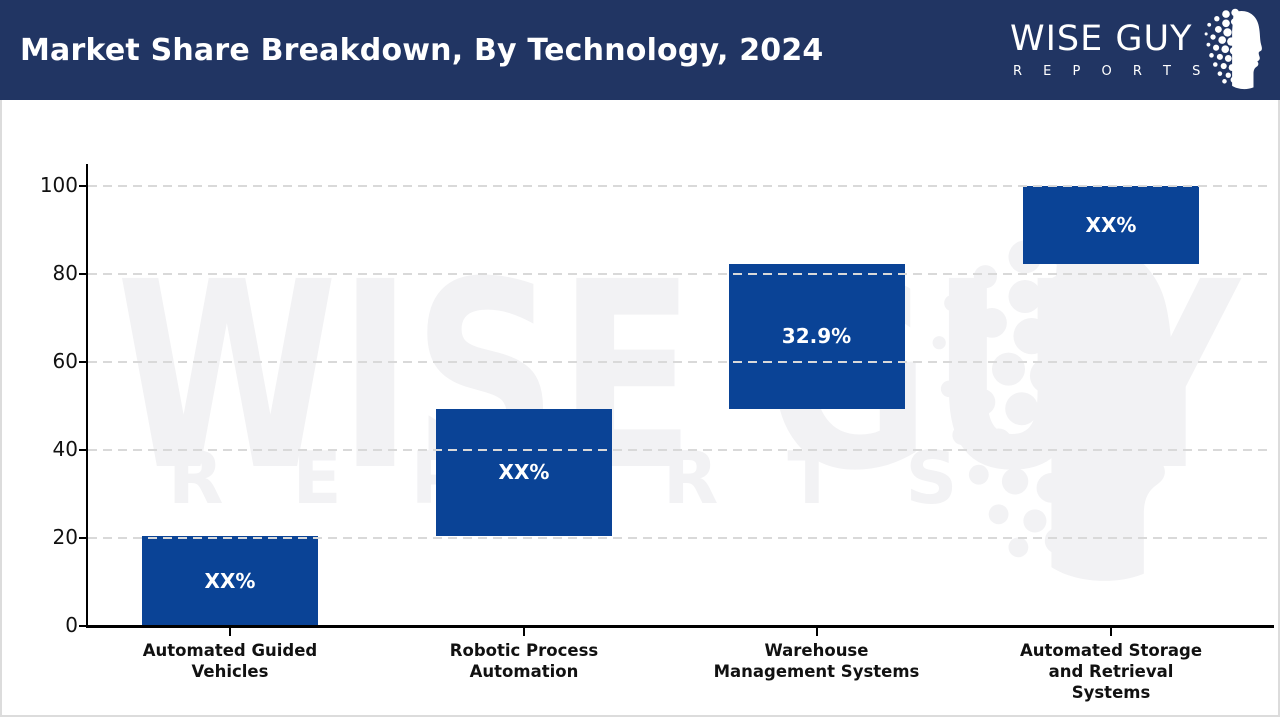  I want to click on category-label-3: Automated Storage and Retrieval Systems, so click(1111, 672).